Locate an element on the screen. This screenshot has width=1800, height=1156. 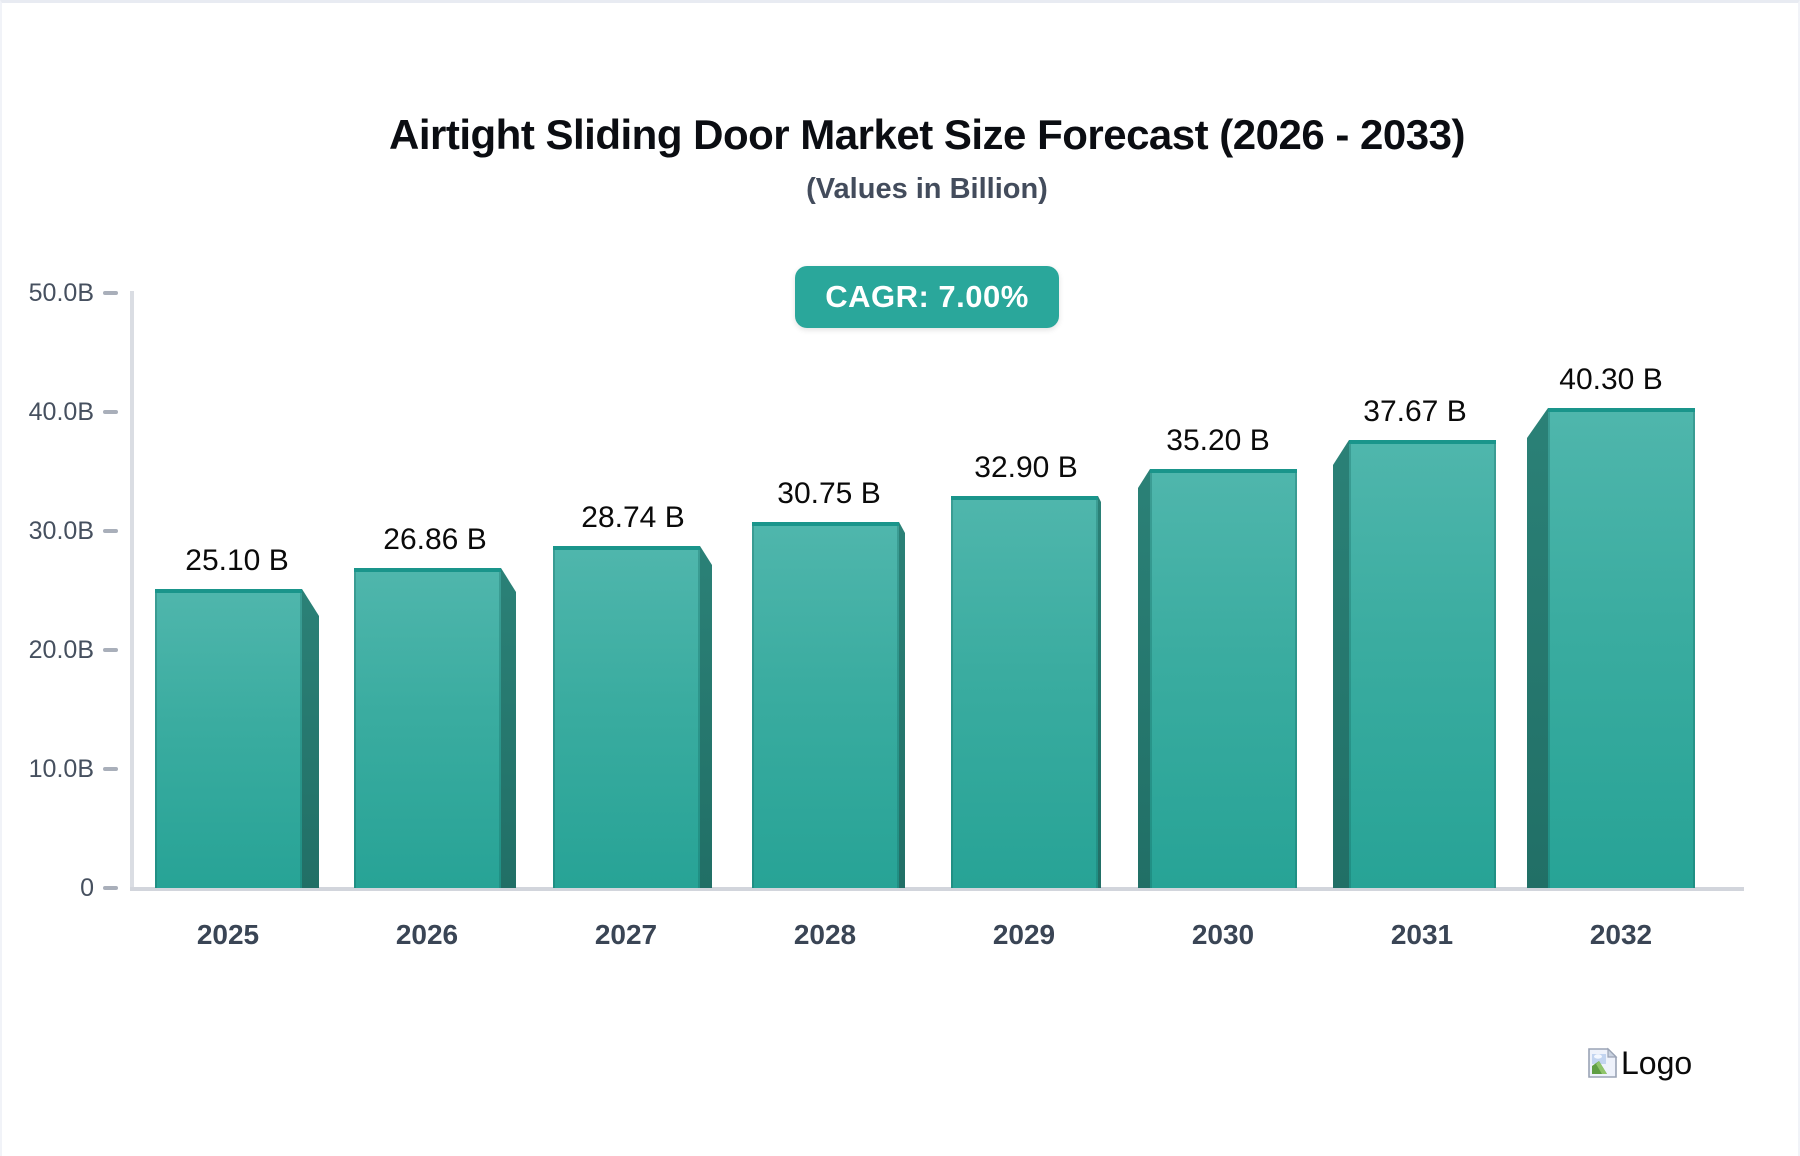
y-tick-label: 20.0B is located at coordinates (61, 650).